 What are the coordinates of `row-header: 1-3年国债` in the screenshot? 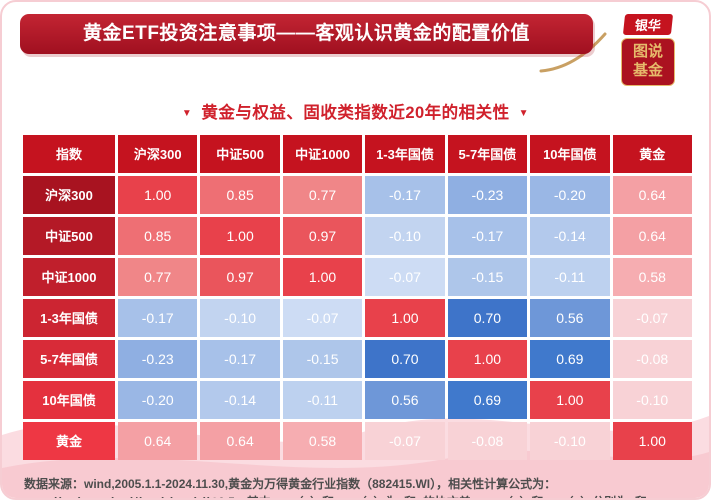 It's located at (69, 317).